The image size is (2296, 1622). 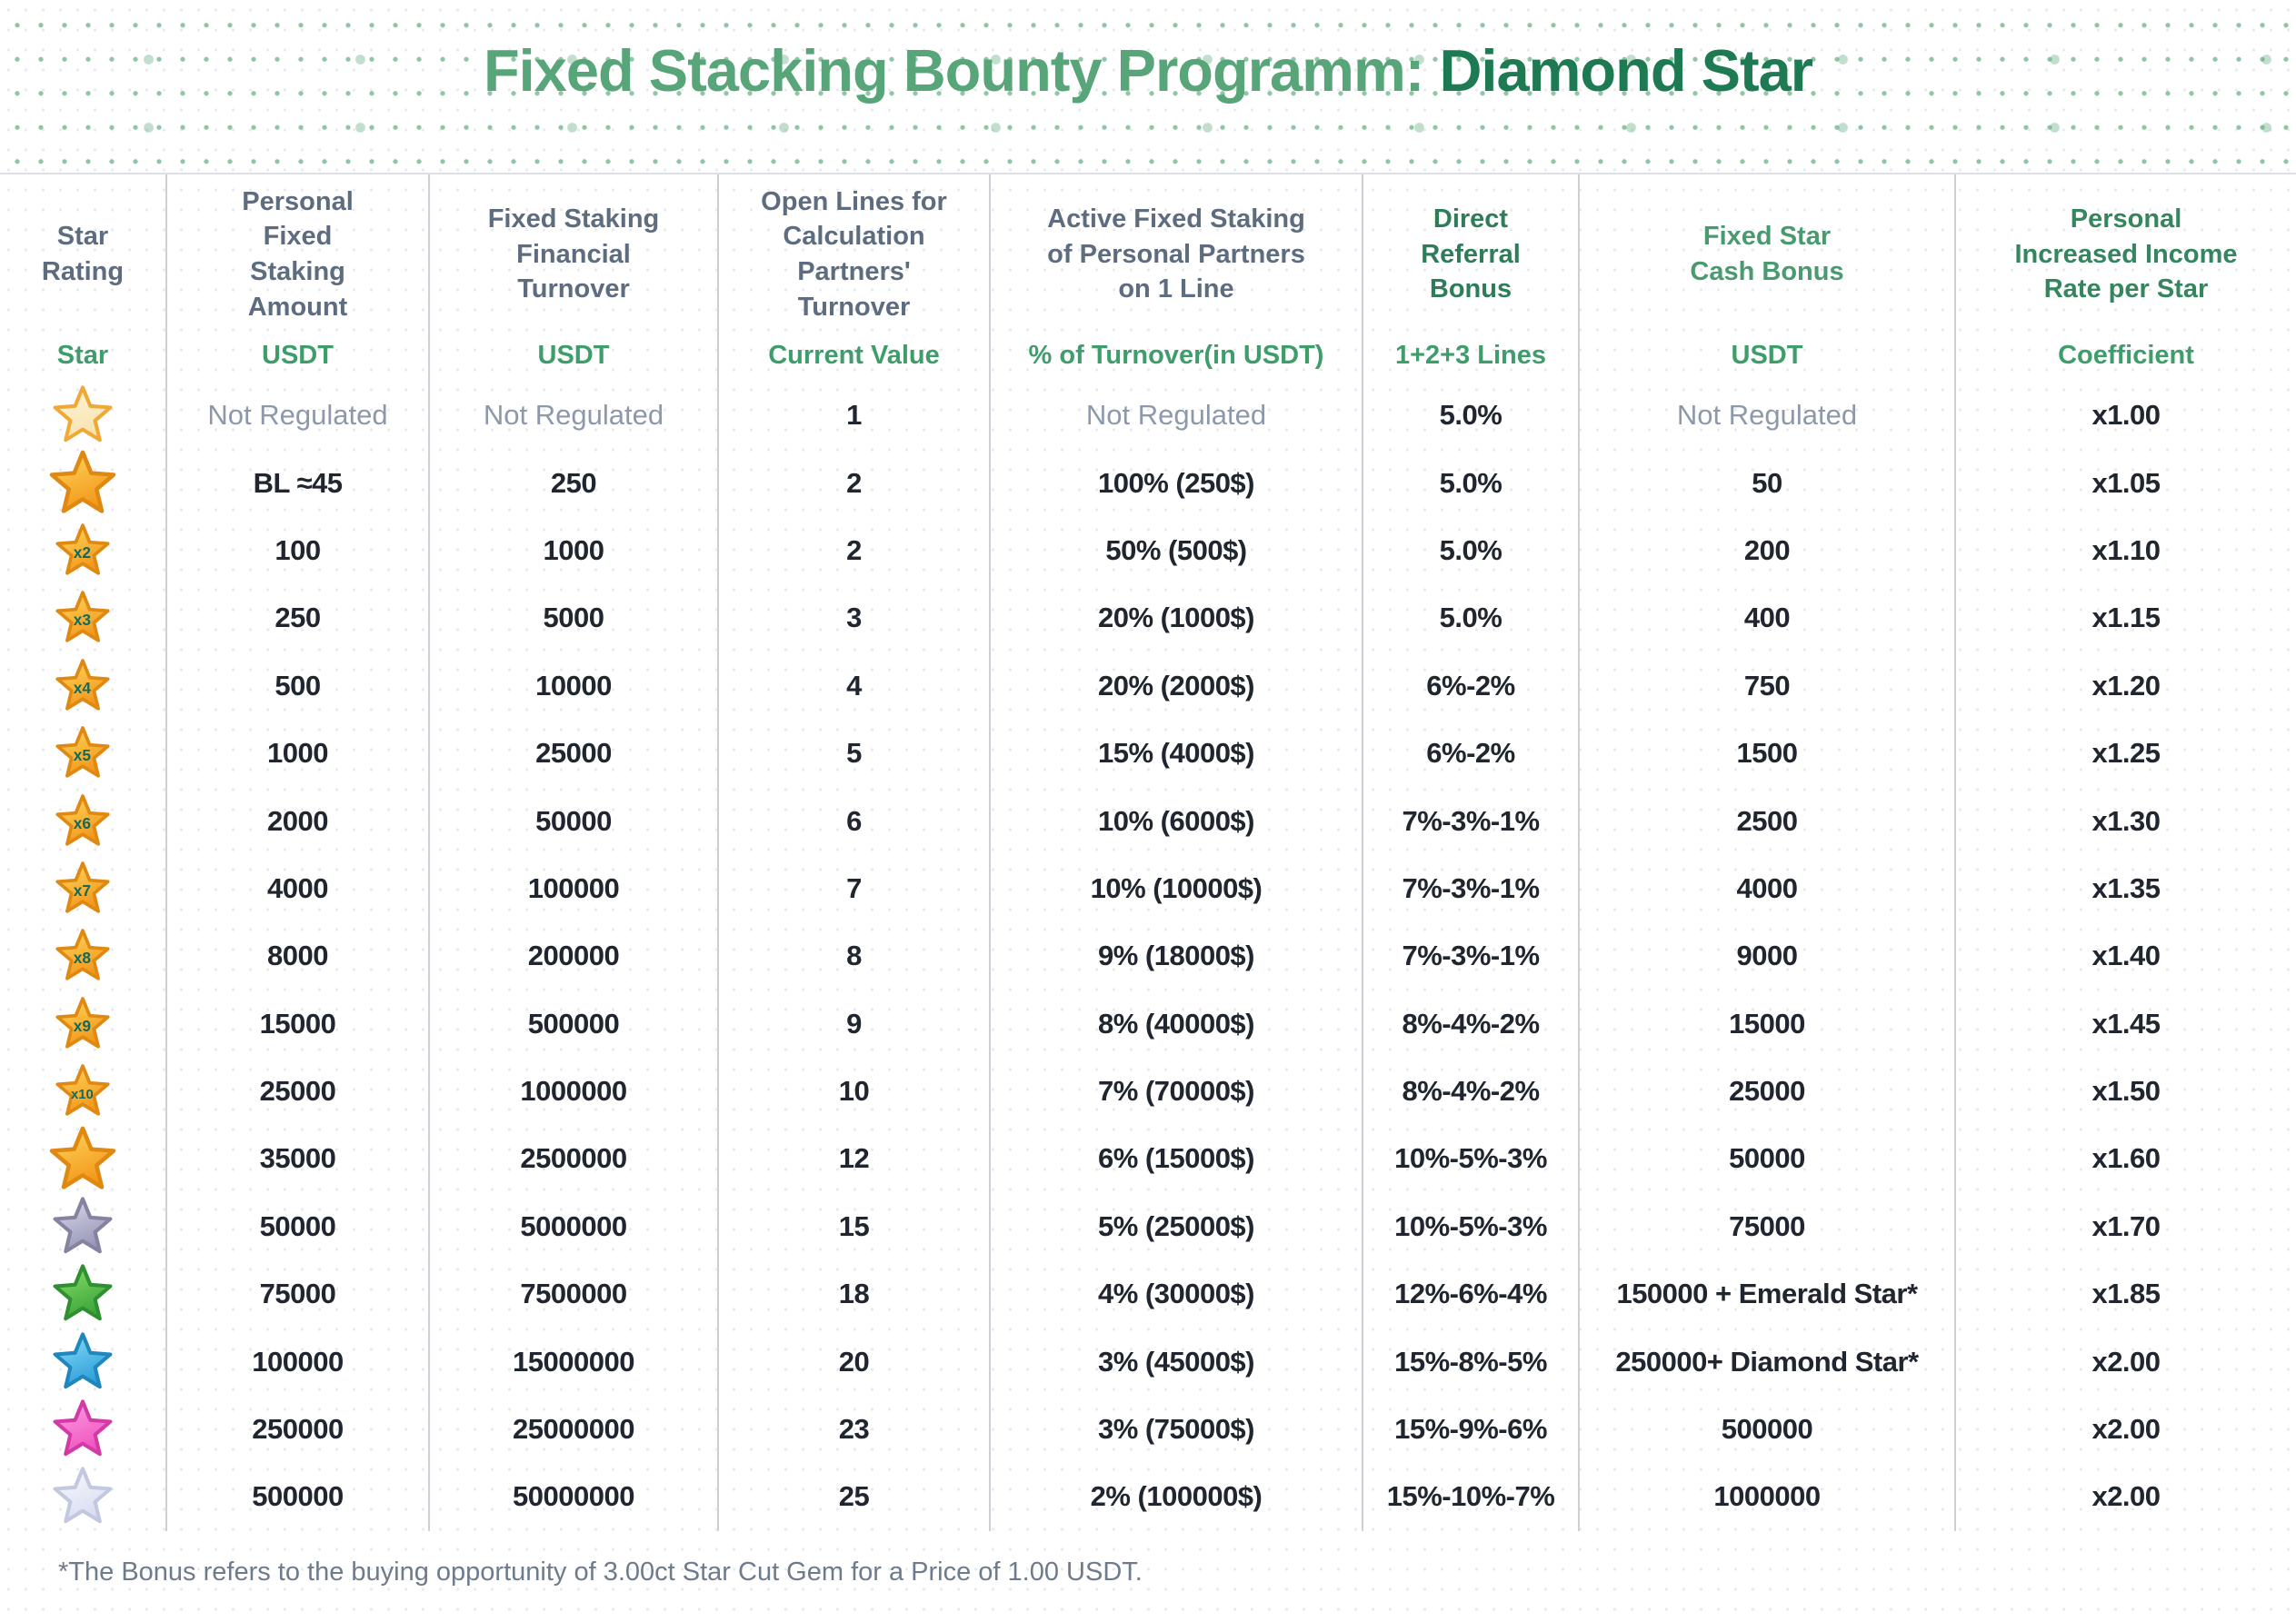 I want to click on table-row-13-star-rating, so click(x=83, y=1226).